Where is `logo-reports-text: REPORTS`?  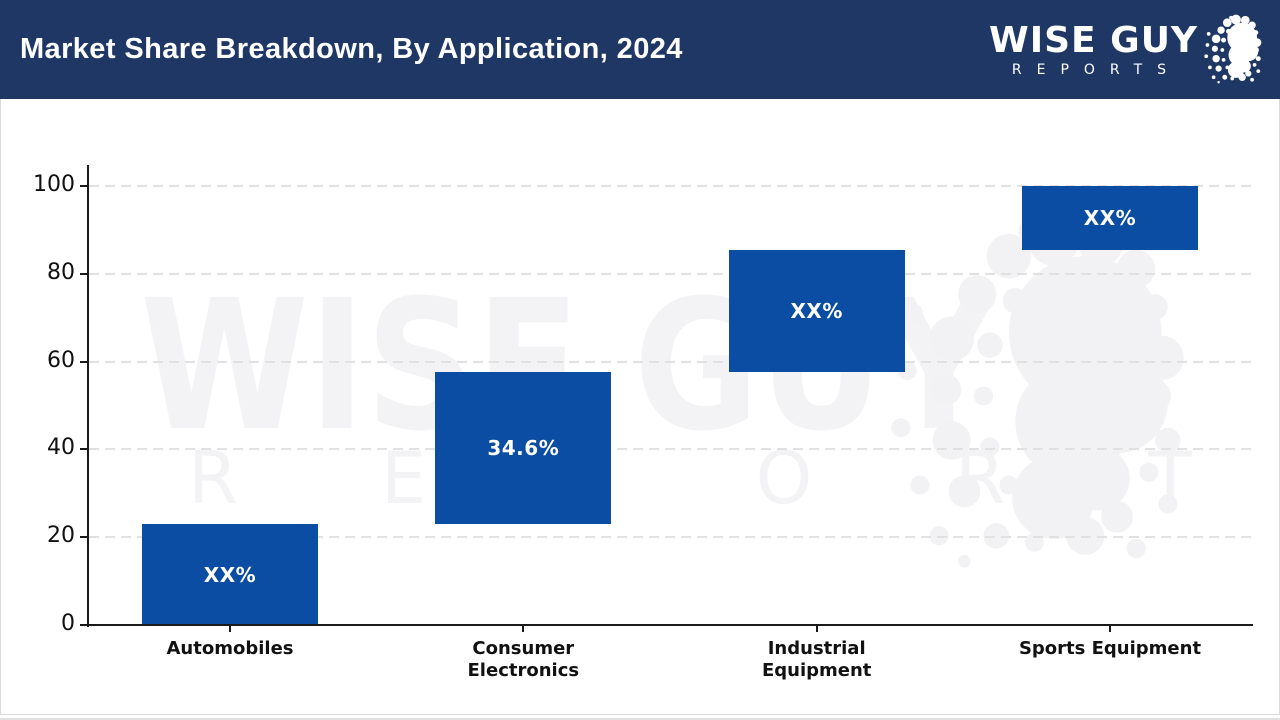 logo-reports-text: REPORTS is located at coordinates (1096, 69).